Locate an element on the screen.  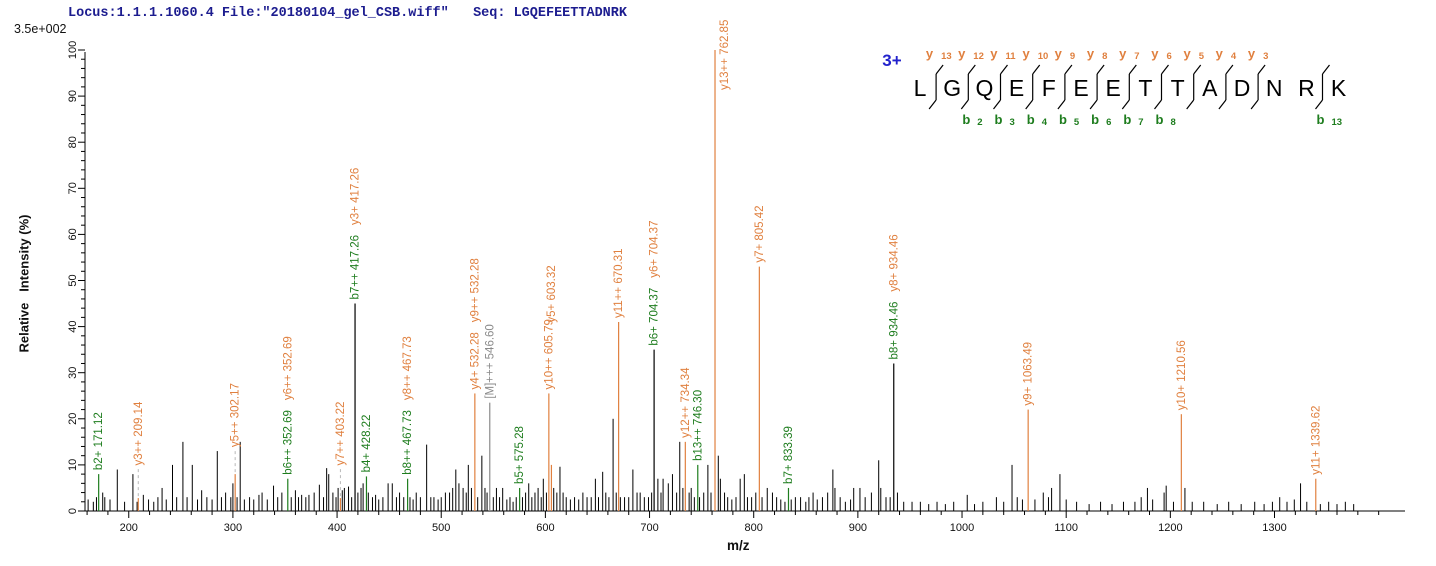
b-ion-number: 7 is located at coordinates (1140, 122).